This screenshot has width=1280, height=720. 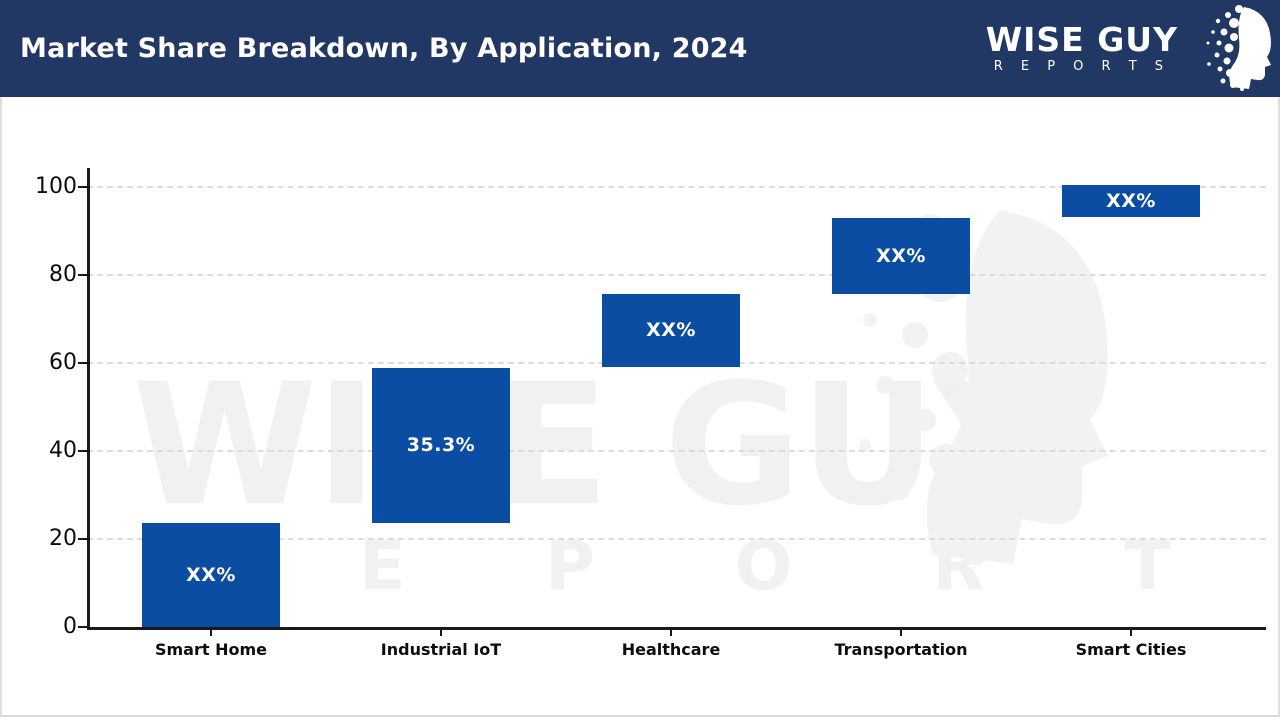 What do you see at coordinates (671, 649) in the screenshot?
I see `xtick-label-healthcare: Healthcare` at bounding box center [671, 649].